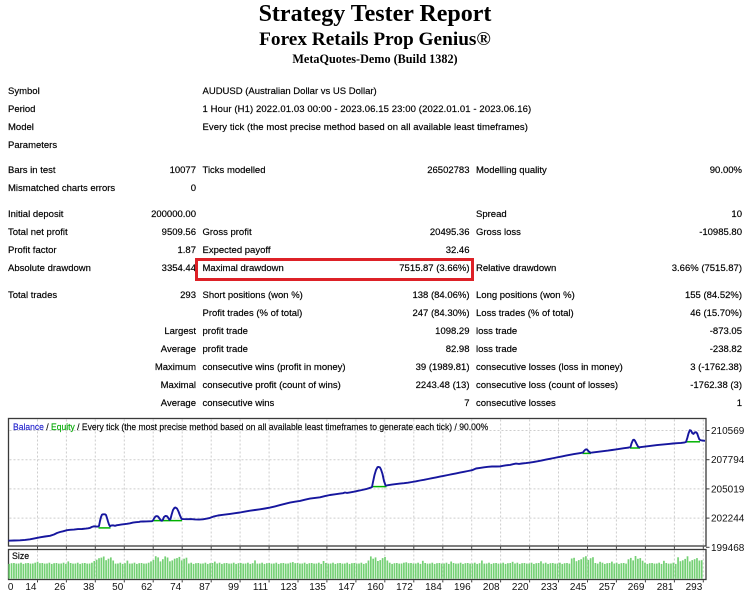 This screenshot has width=755, height=600. I want to click on svg-text: 233, so click(549, 587).